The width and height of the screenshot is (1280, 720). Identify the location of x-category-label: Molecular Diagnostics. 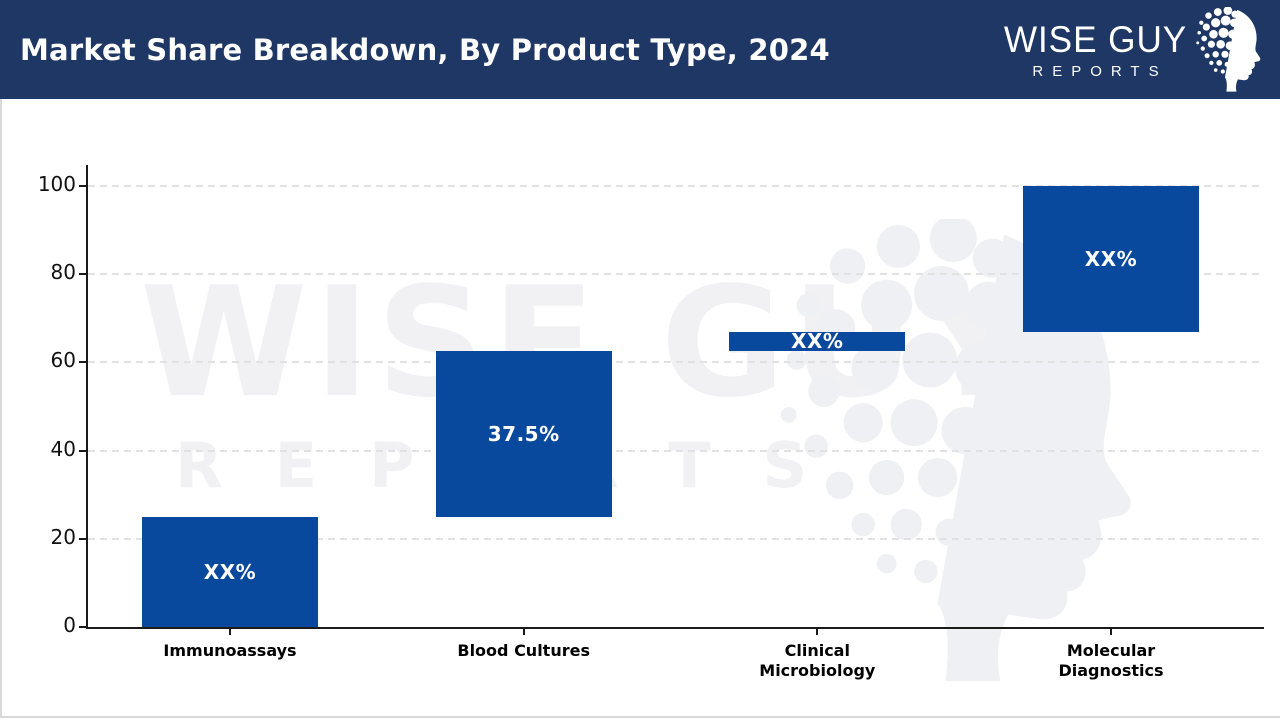
(1111, 660).